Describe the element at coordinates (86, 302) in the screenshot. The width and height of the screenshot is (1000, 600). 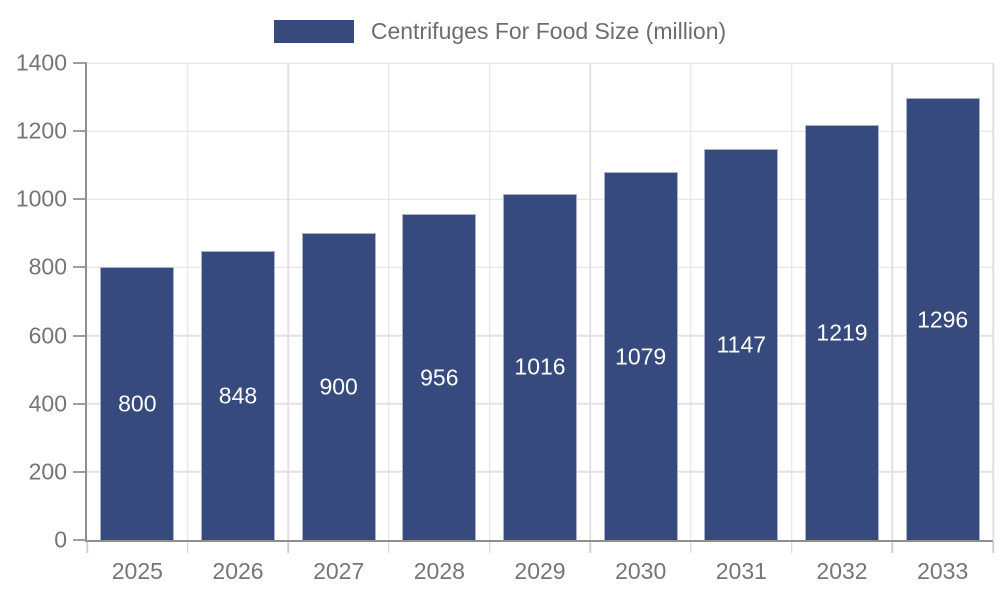
I see `y-axis-line` at that location.